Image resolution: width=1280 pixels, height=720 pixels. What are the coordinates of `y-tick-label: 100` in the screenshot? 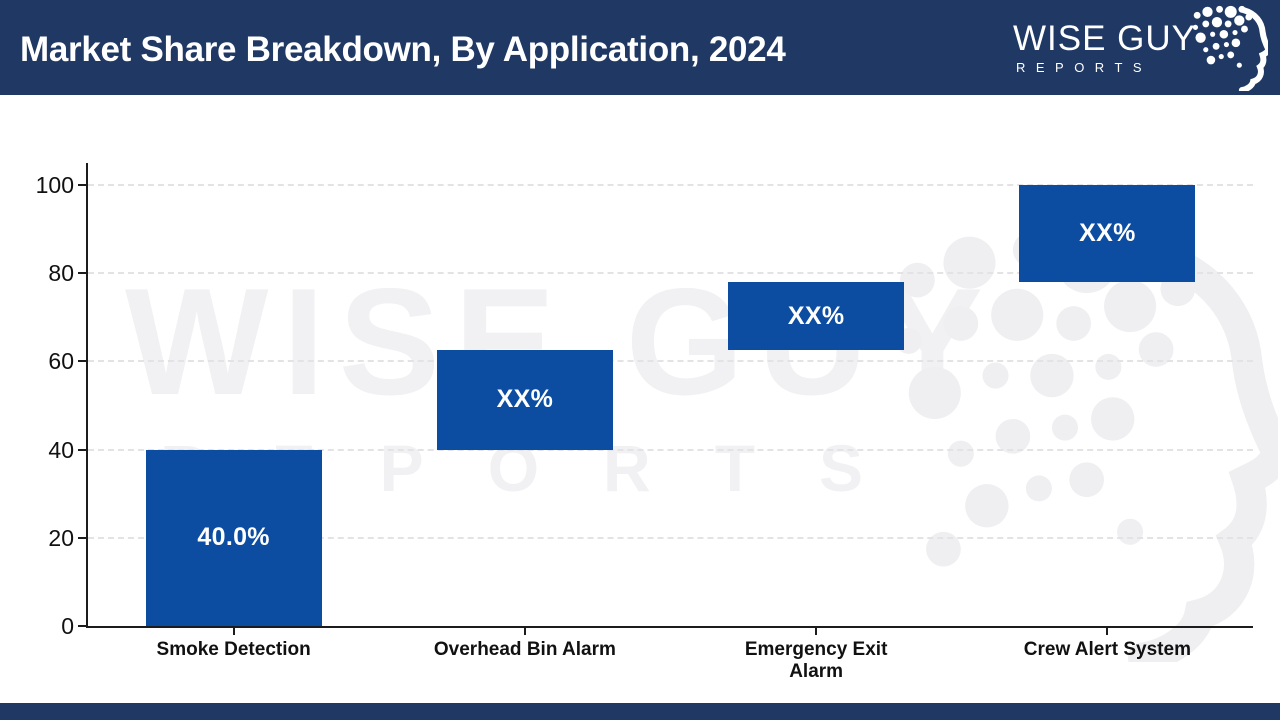 It's located at (54, 185).